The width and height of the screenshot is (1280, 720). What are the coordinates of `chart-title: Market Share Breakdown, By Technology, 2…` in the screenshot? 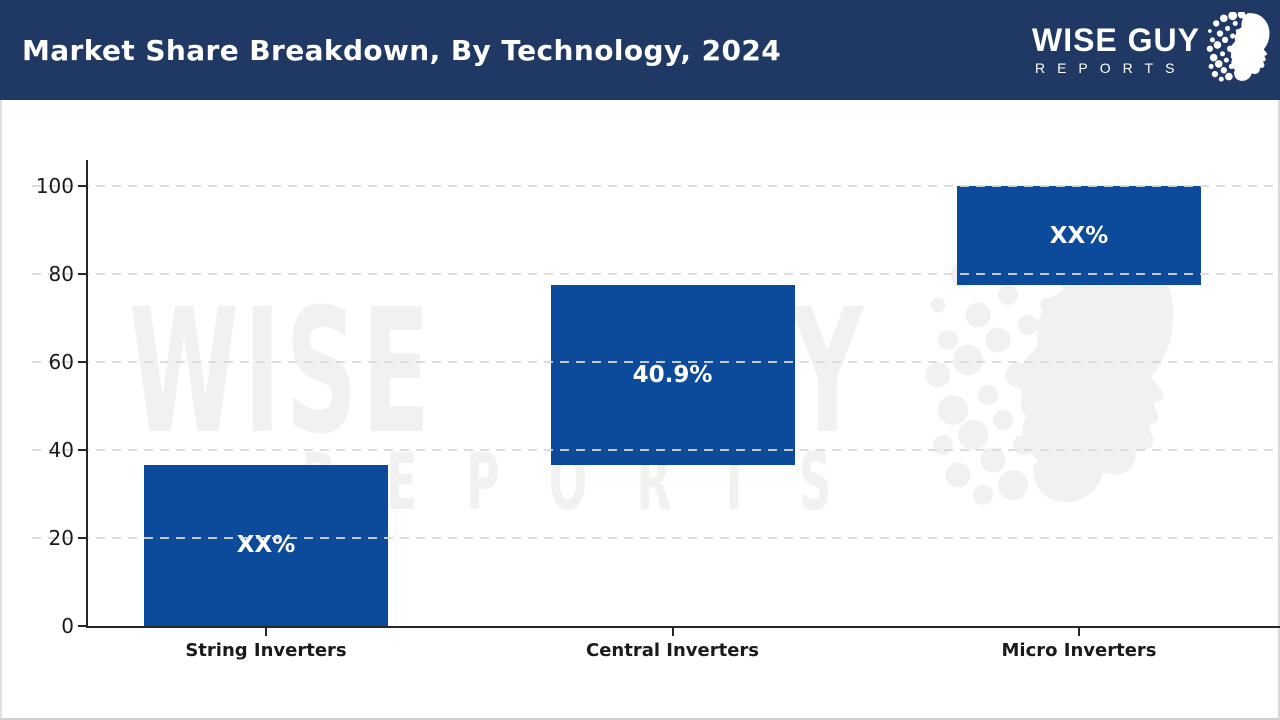 It's located at (402, 50).